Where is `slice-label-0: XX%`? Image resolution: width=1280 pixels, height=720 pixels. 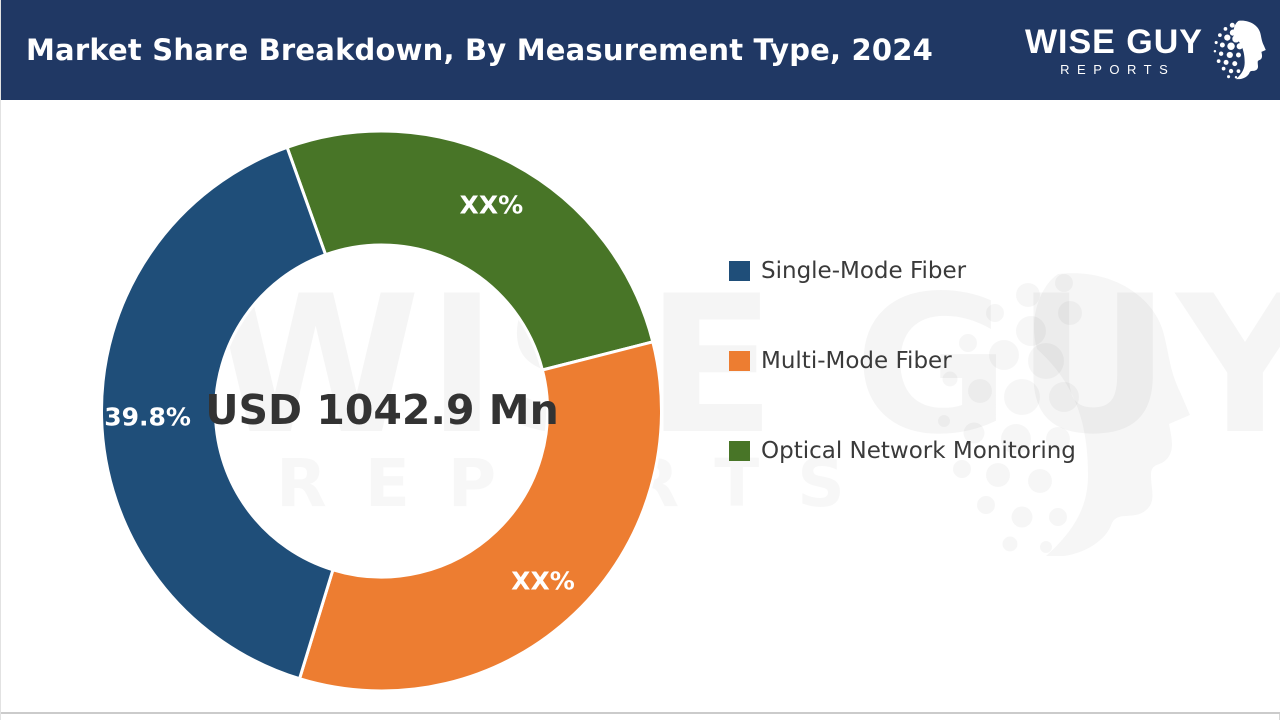
slice-label-0: XX% is located at coordinates (492, 204).